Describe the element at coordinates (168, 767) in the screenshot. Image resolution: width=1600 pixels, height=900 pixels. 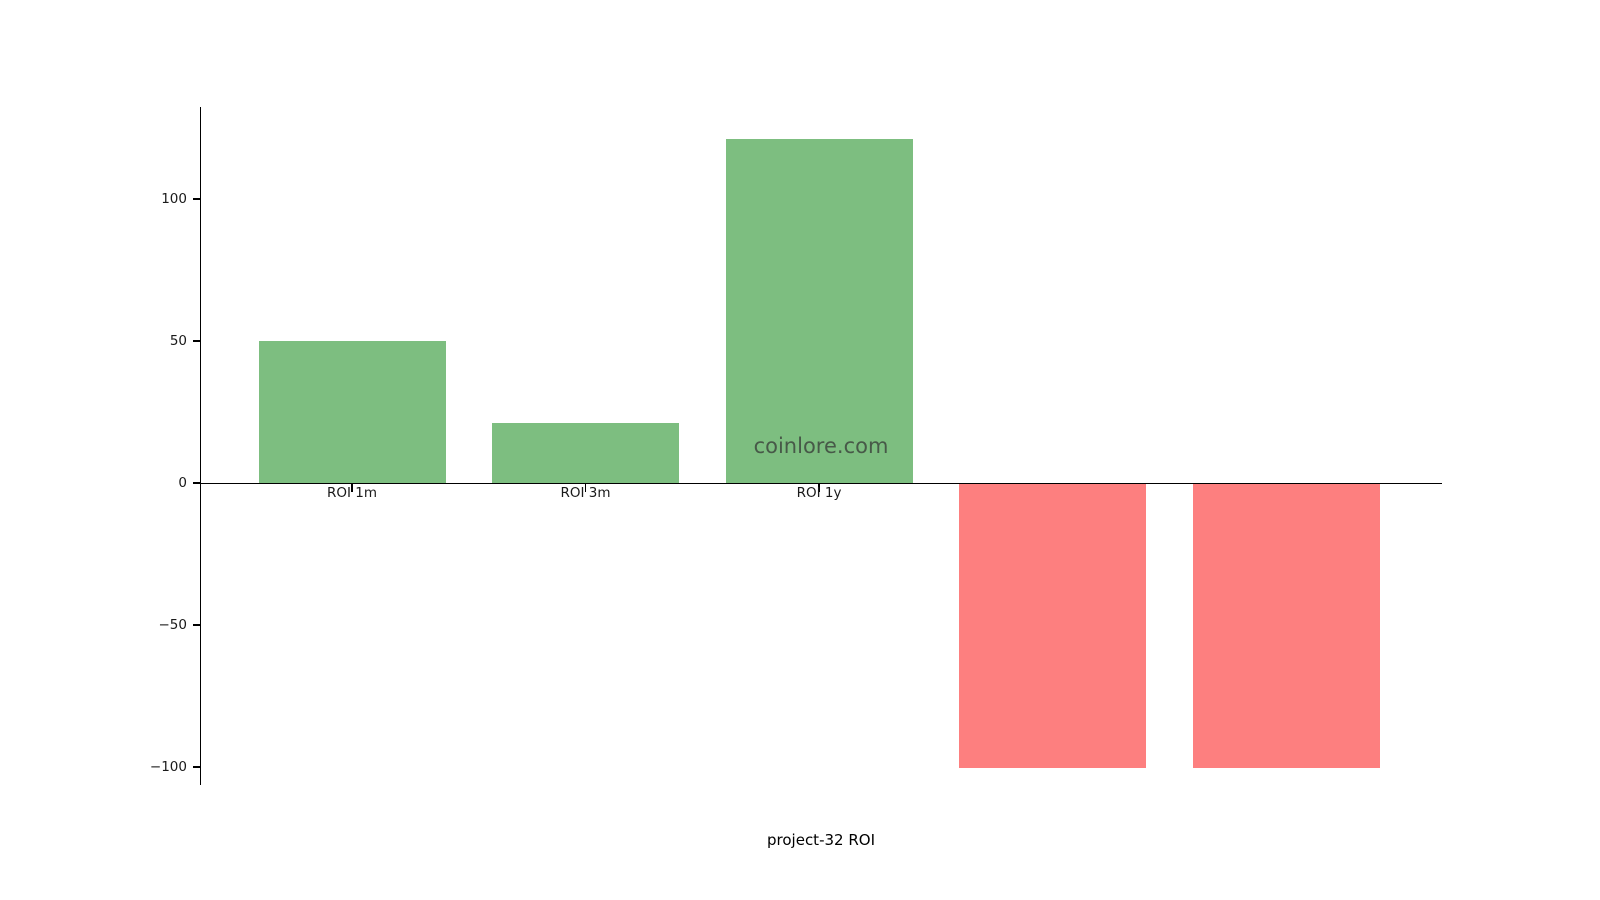
I see `y-tick-label: −100` at that location.